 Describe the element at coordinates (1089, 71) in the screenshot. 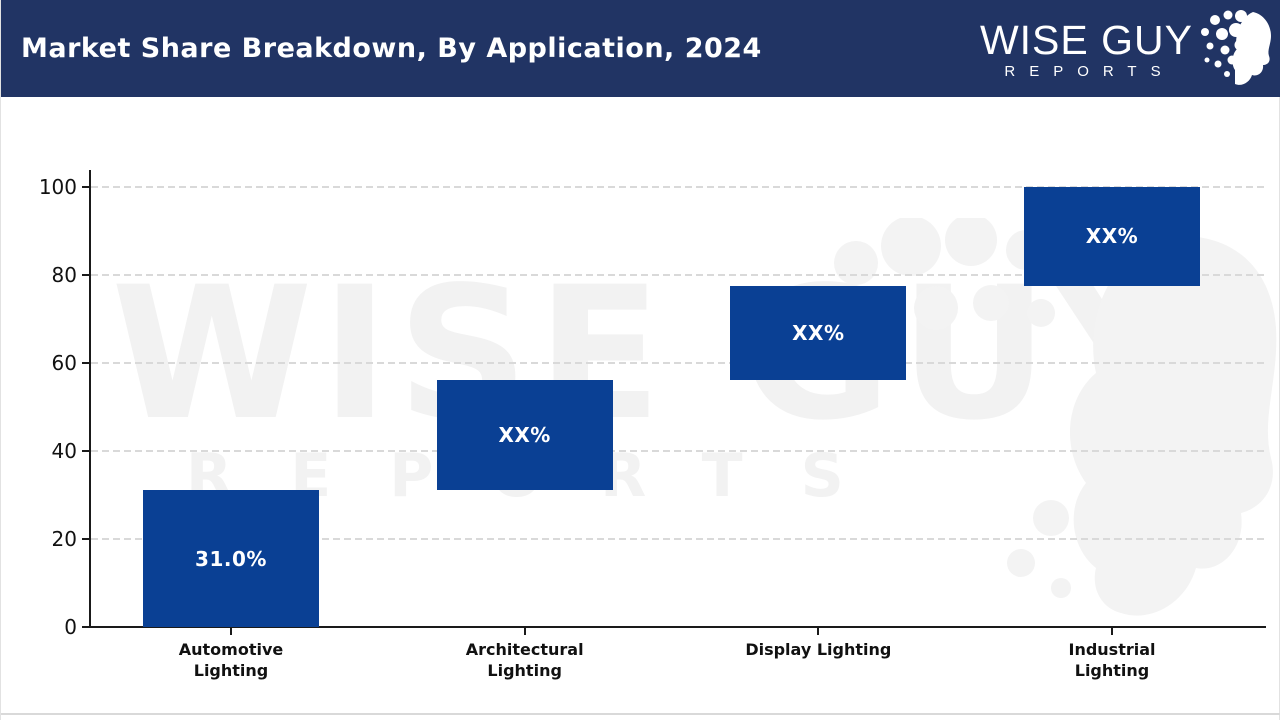

I see `logo-subtext: REPORTS` at that location.